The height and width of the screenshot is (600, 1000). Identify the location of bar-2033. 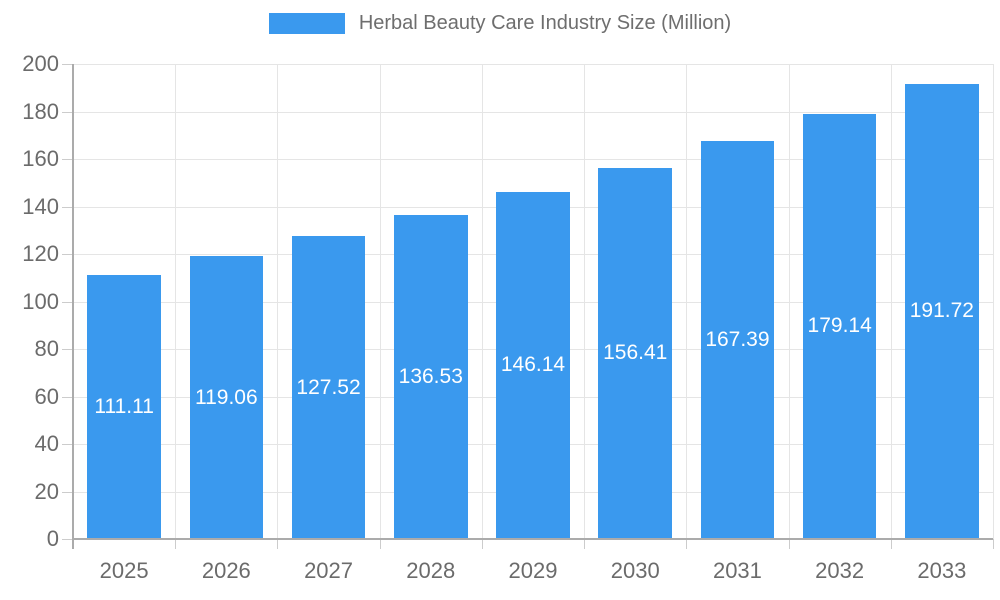
(942, 310).